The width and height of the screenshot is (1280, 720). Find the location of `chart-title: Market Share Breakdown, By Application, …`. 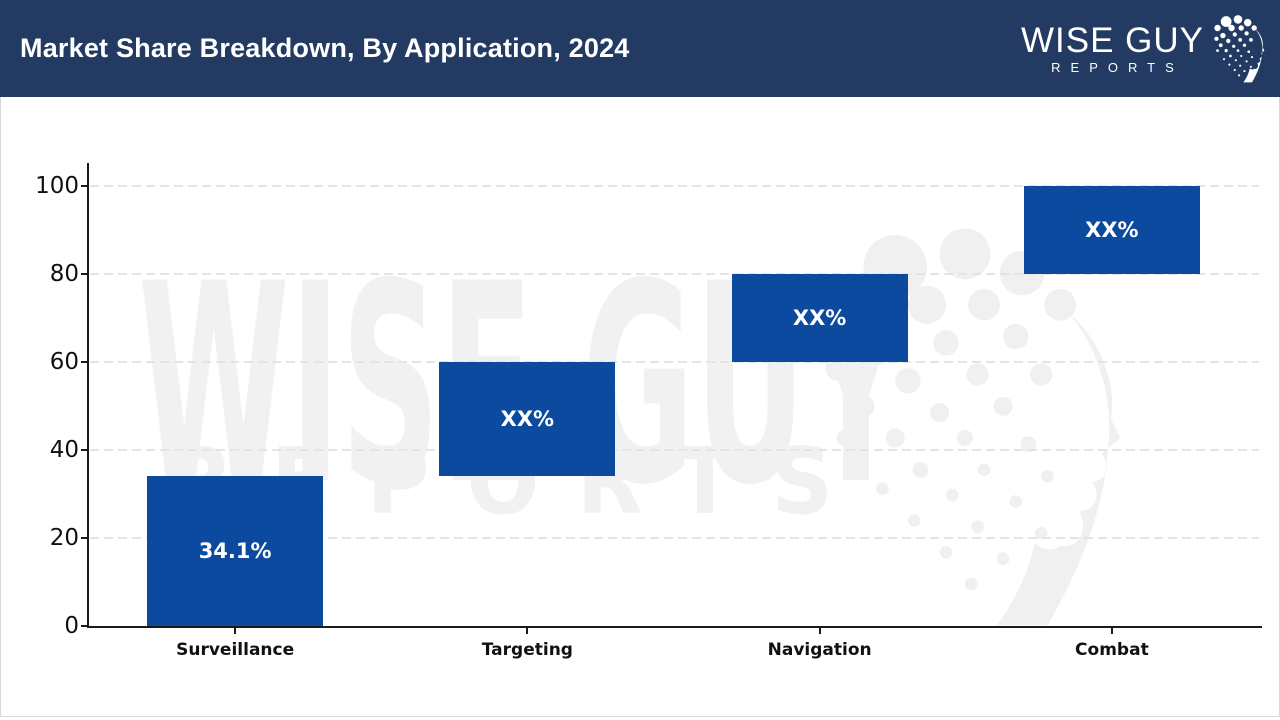

chart-title: Market Share Breakdown, By Application, … is located at coordinates (325, 48).